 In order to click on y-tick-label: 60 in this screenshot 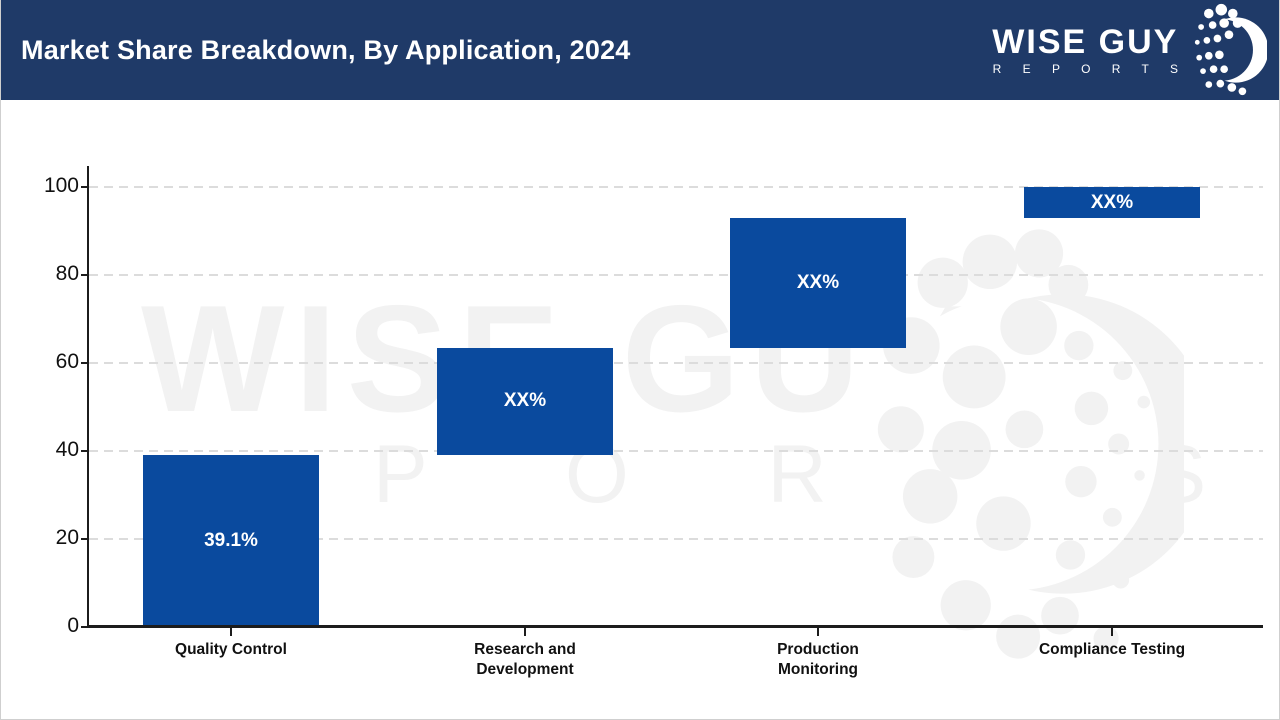, I will do `click(67, 361)`.